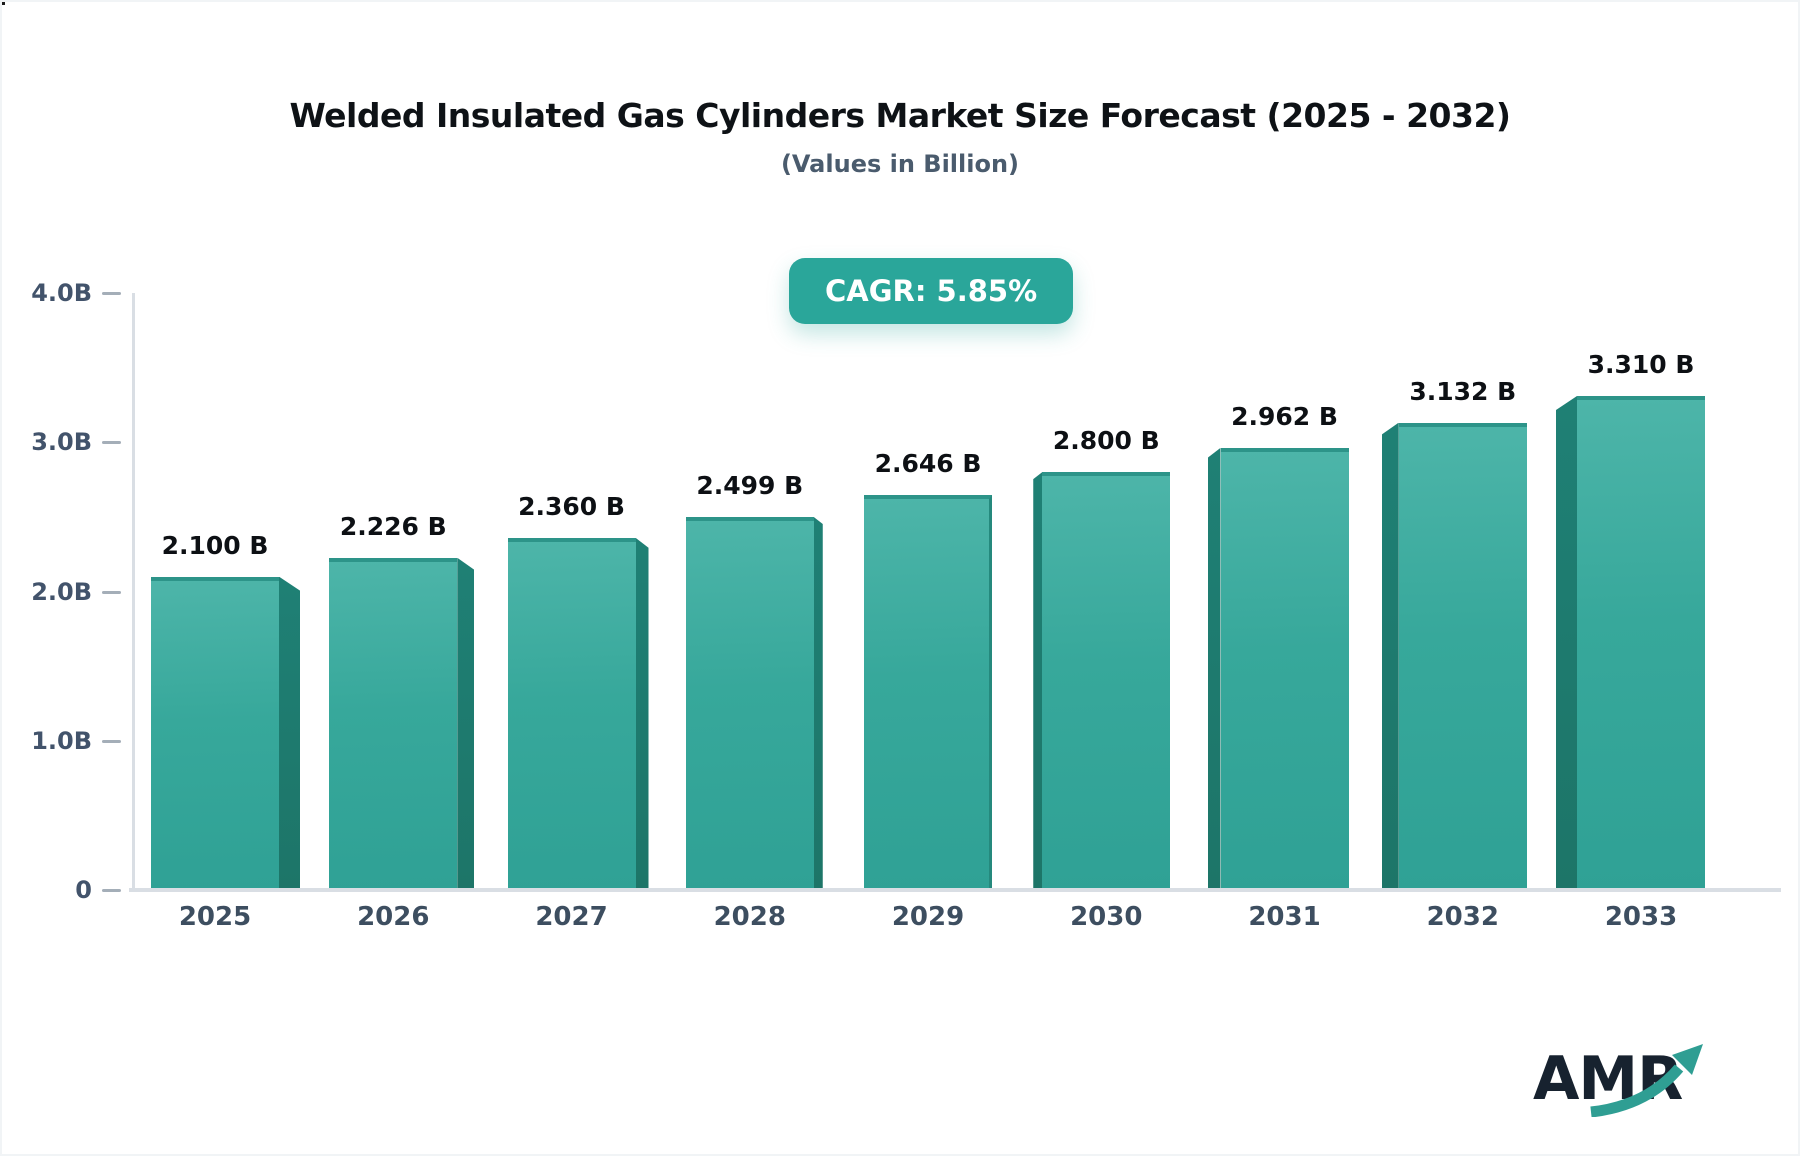  Describe the element at coordinates (1687, 1059) in the screenshot. I see `logo-arrowhead-icon` at that location.